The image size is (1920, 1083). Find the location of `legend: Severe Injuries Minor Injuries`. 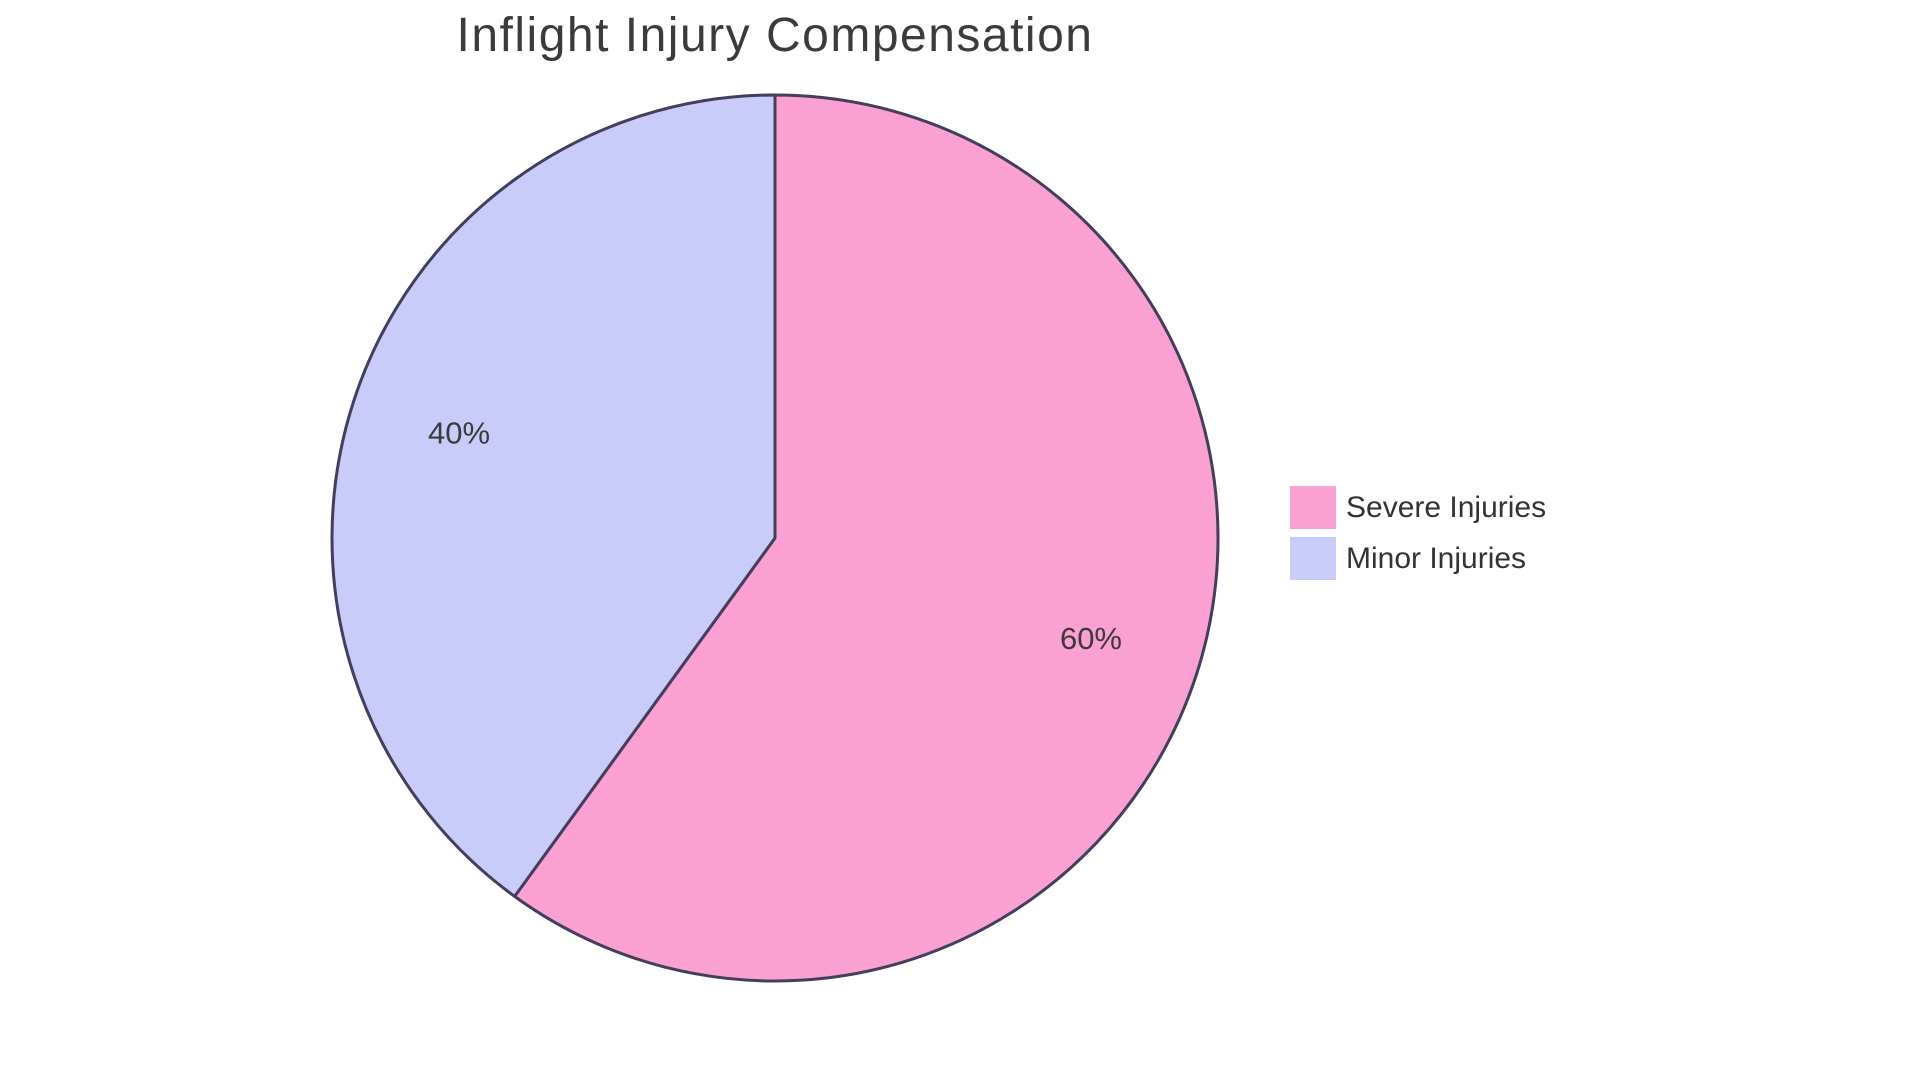

legend: Severe Injuries Minor Injuries is located at coordinates (1418, 533).